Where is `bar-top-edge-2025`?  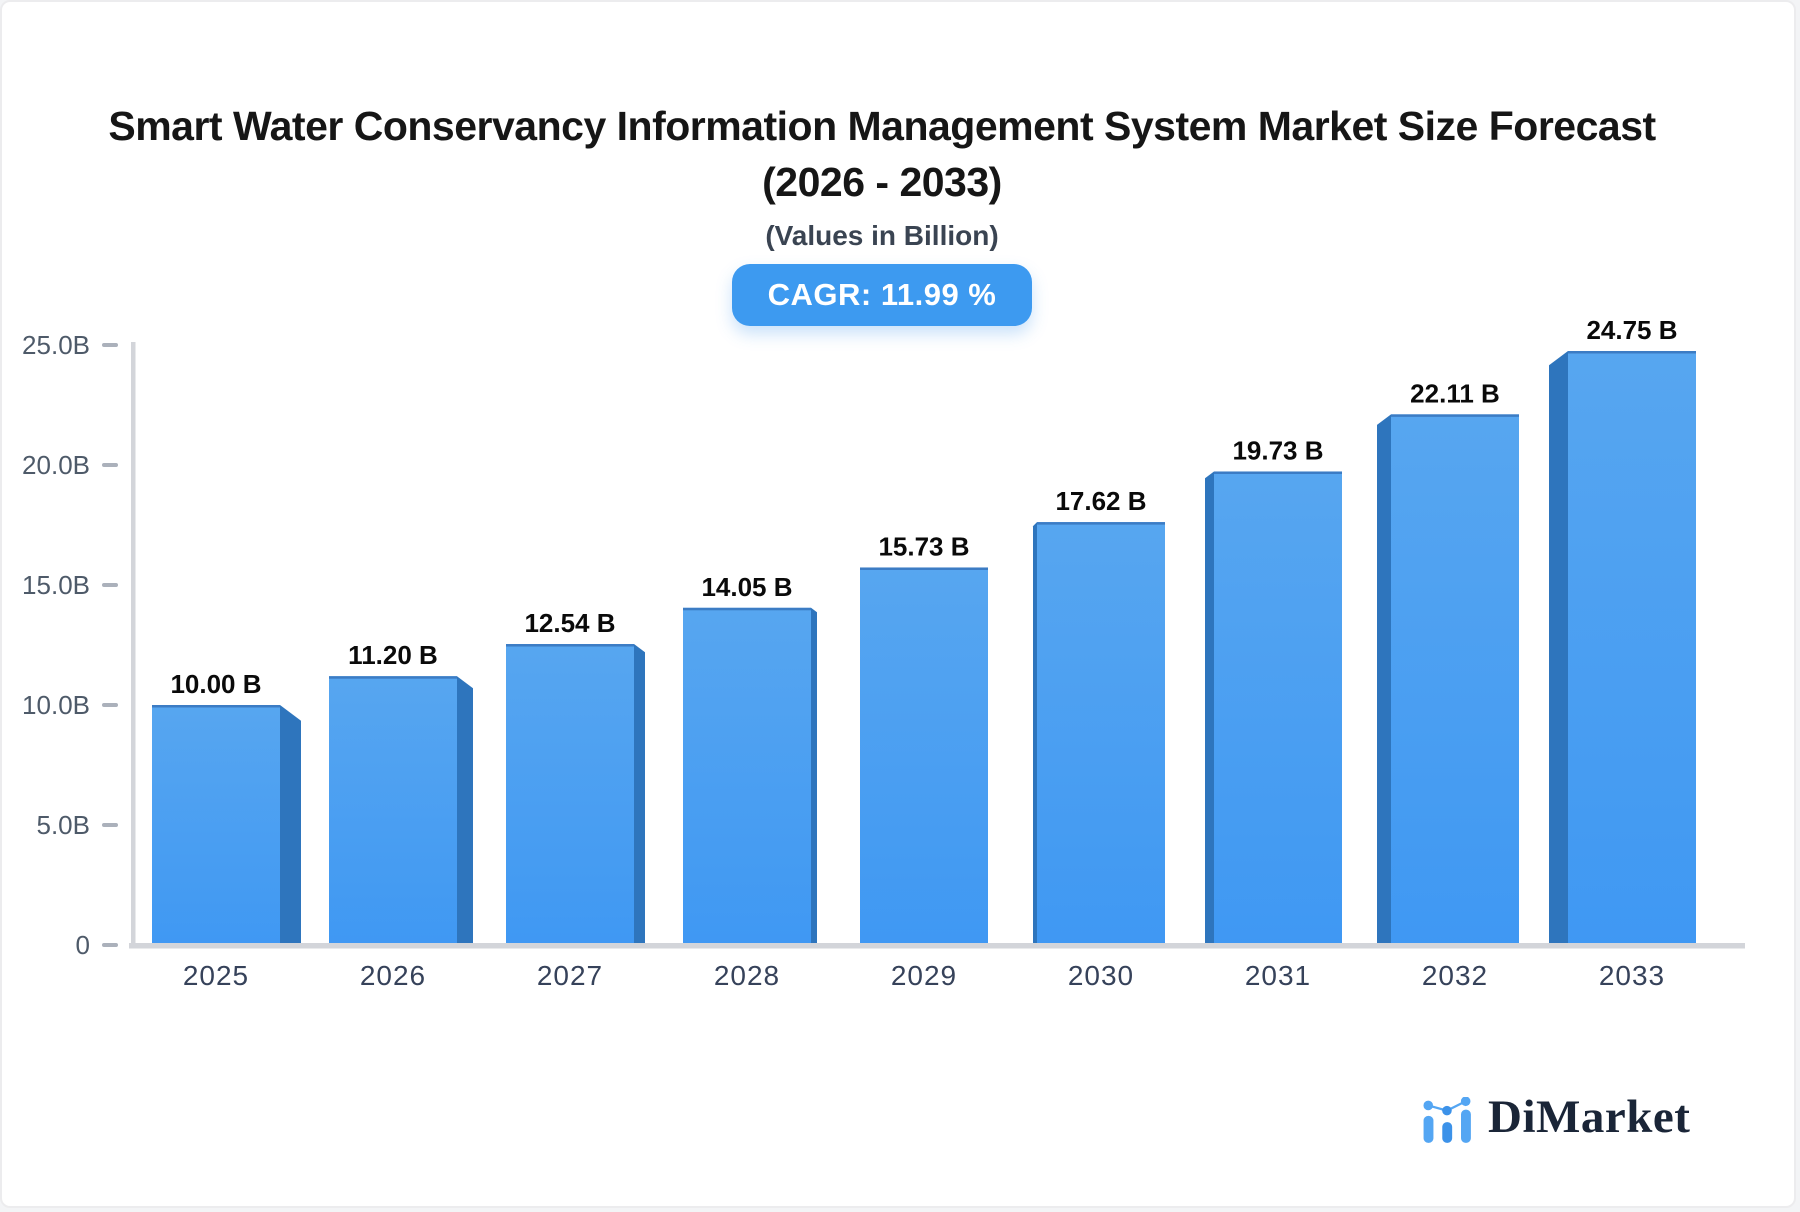 bar-top-edge-2025 is located at coordinates (216, 706).